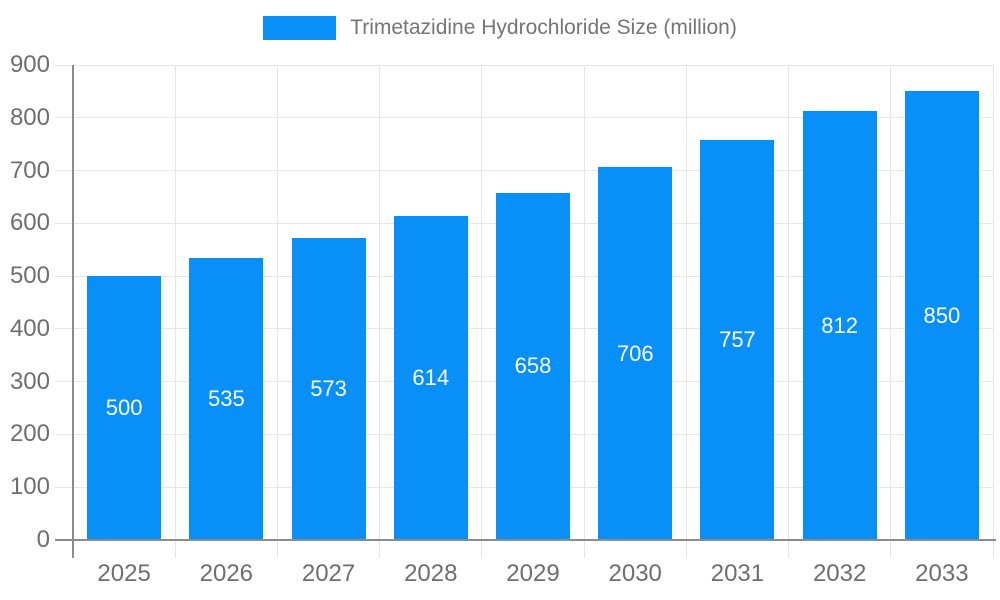 Image resolution: width=1000 pixels, height=600 pixels. I want to click on bar-value-label: 573, so click(328, 388).